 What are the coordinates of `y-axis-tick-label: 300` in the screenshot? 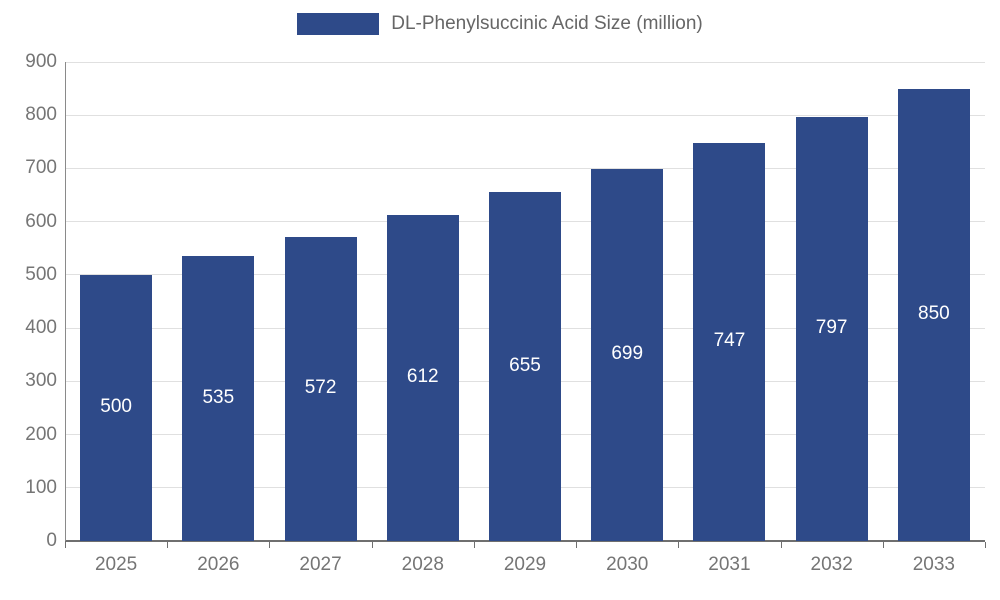 It's located at (41, 381).